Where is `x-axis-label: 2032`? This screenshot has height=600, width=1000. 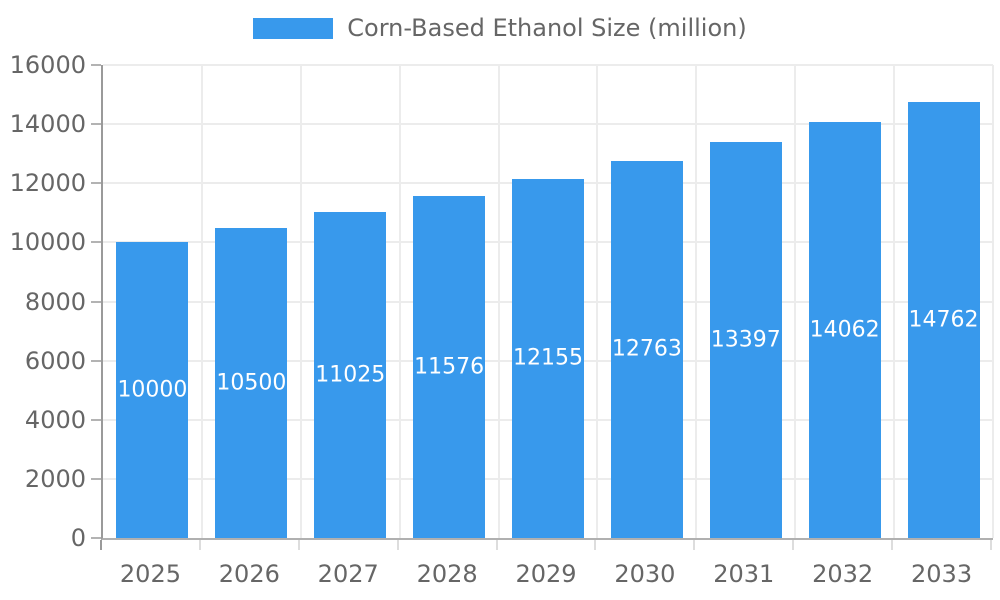
x-axis-label: 2032 is located at coordinates (843, 574).